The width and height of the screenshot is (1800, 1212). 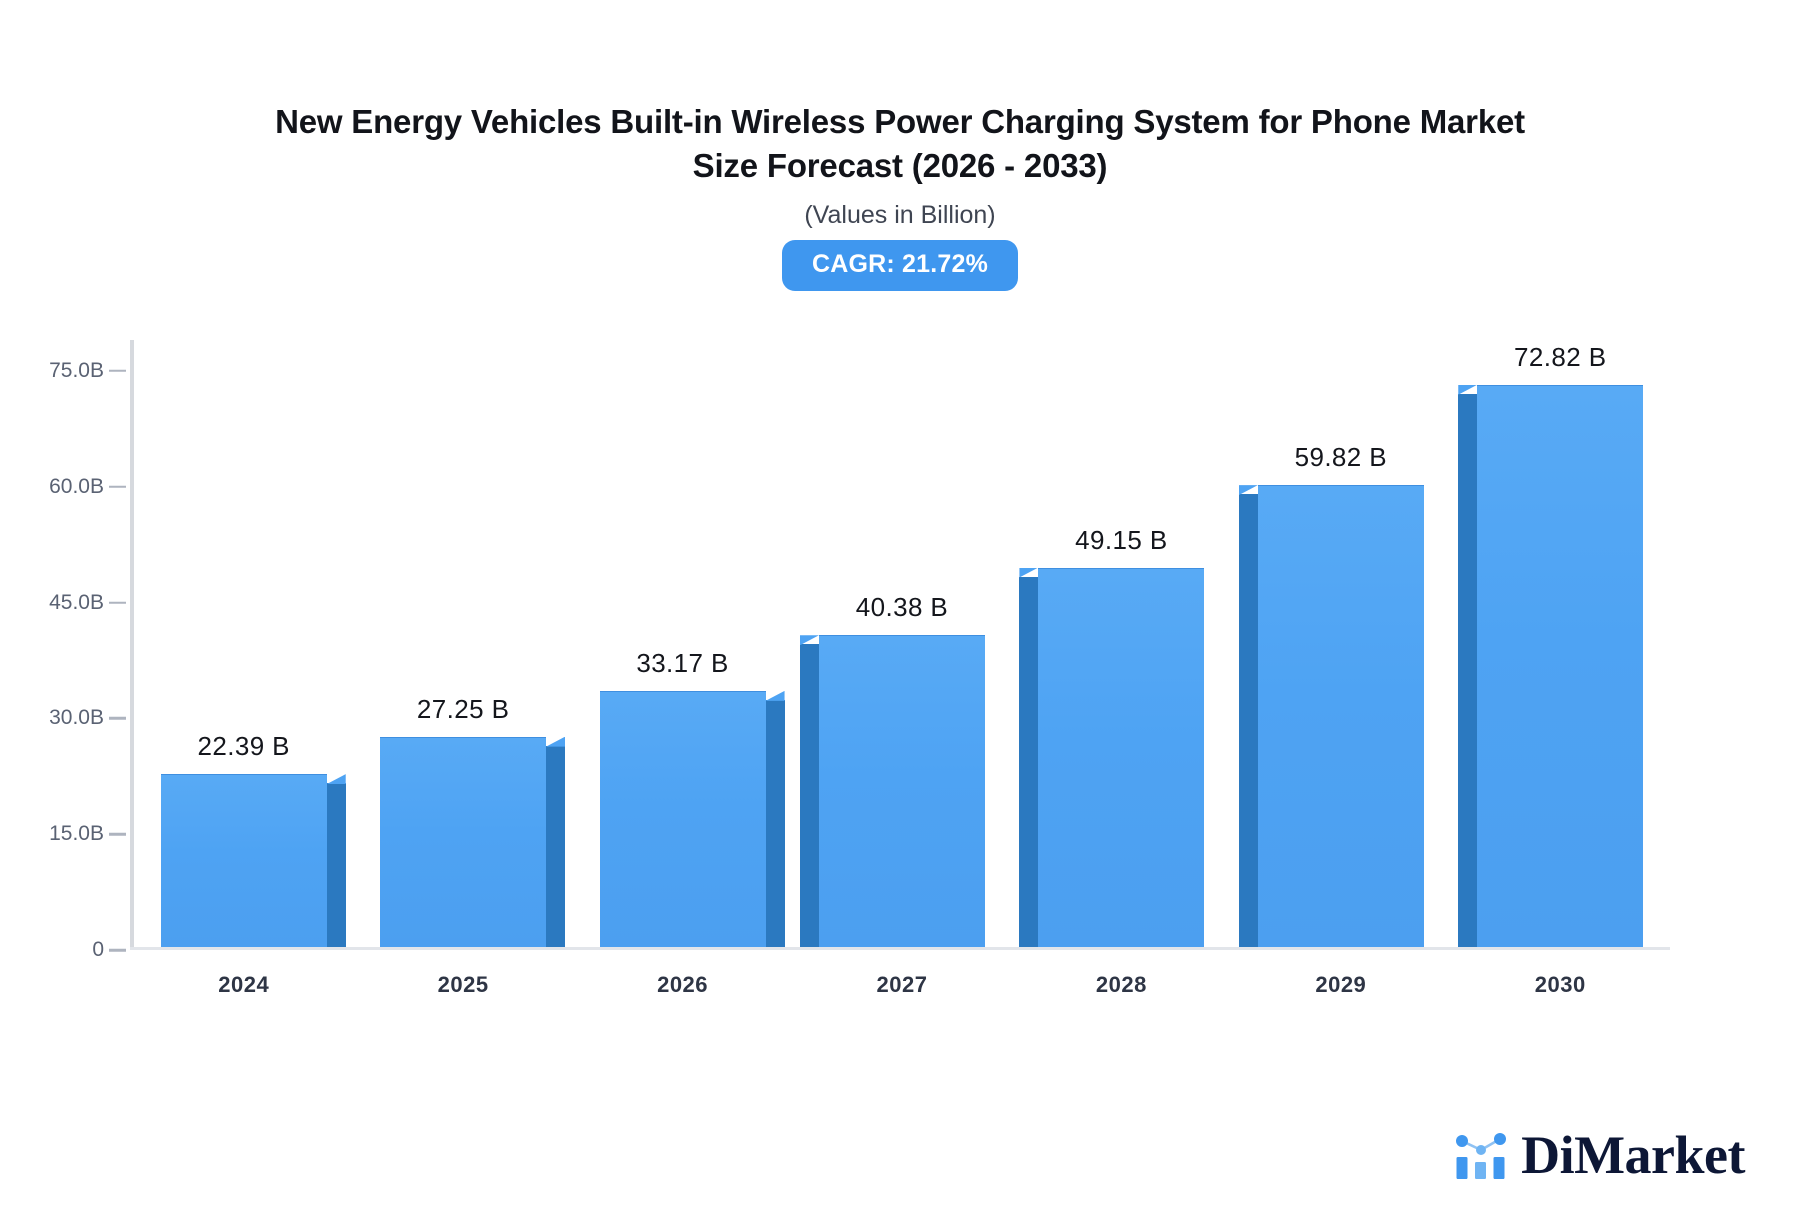 I want to click on bar-2026: 33.17 B, so click(x=692, y=797).